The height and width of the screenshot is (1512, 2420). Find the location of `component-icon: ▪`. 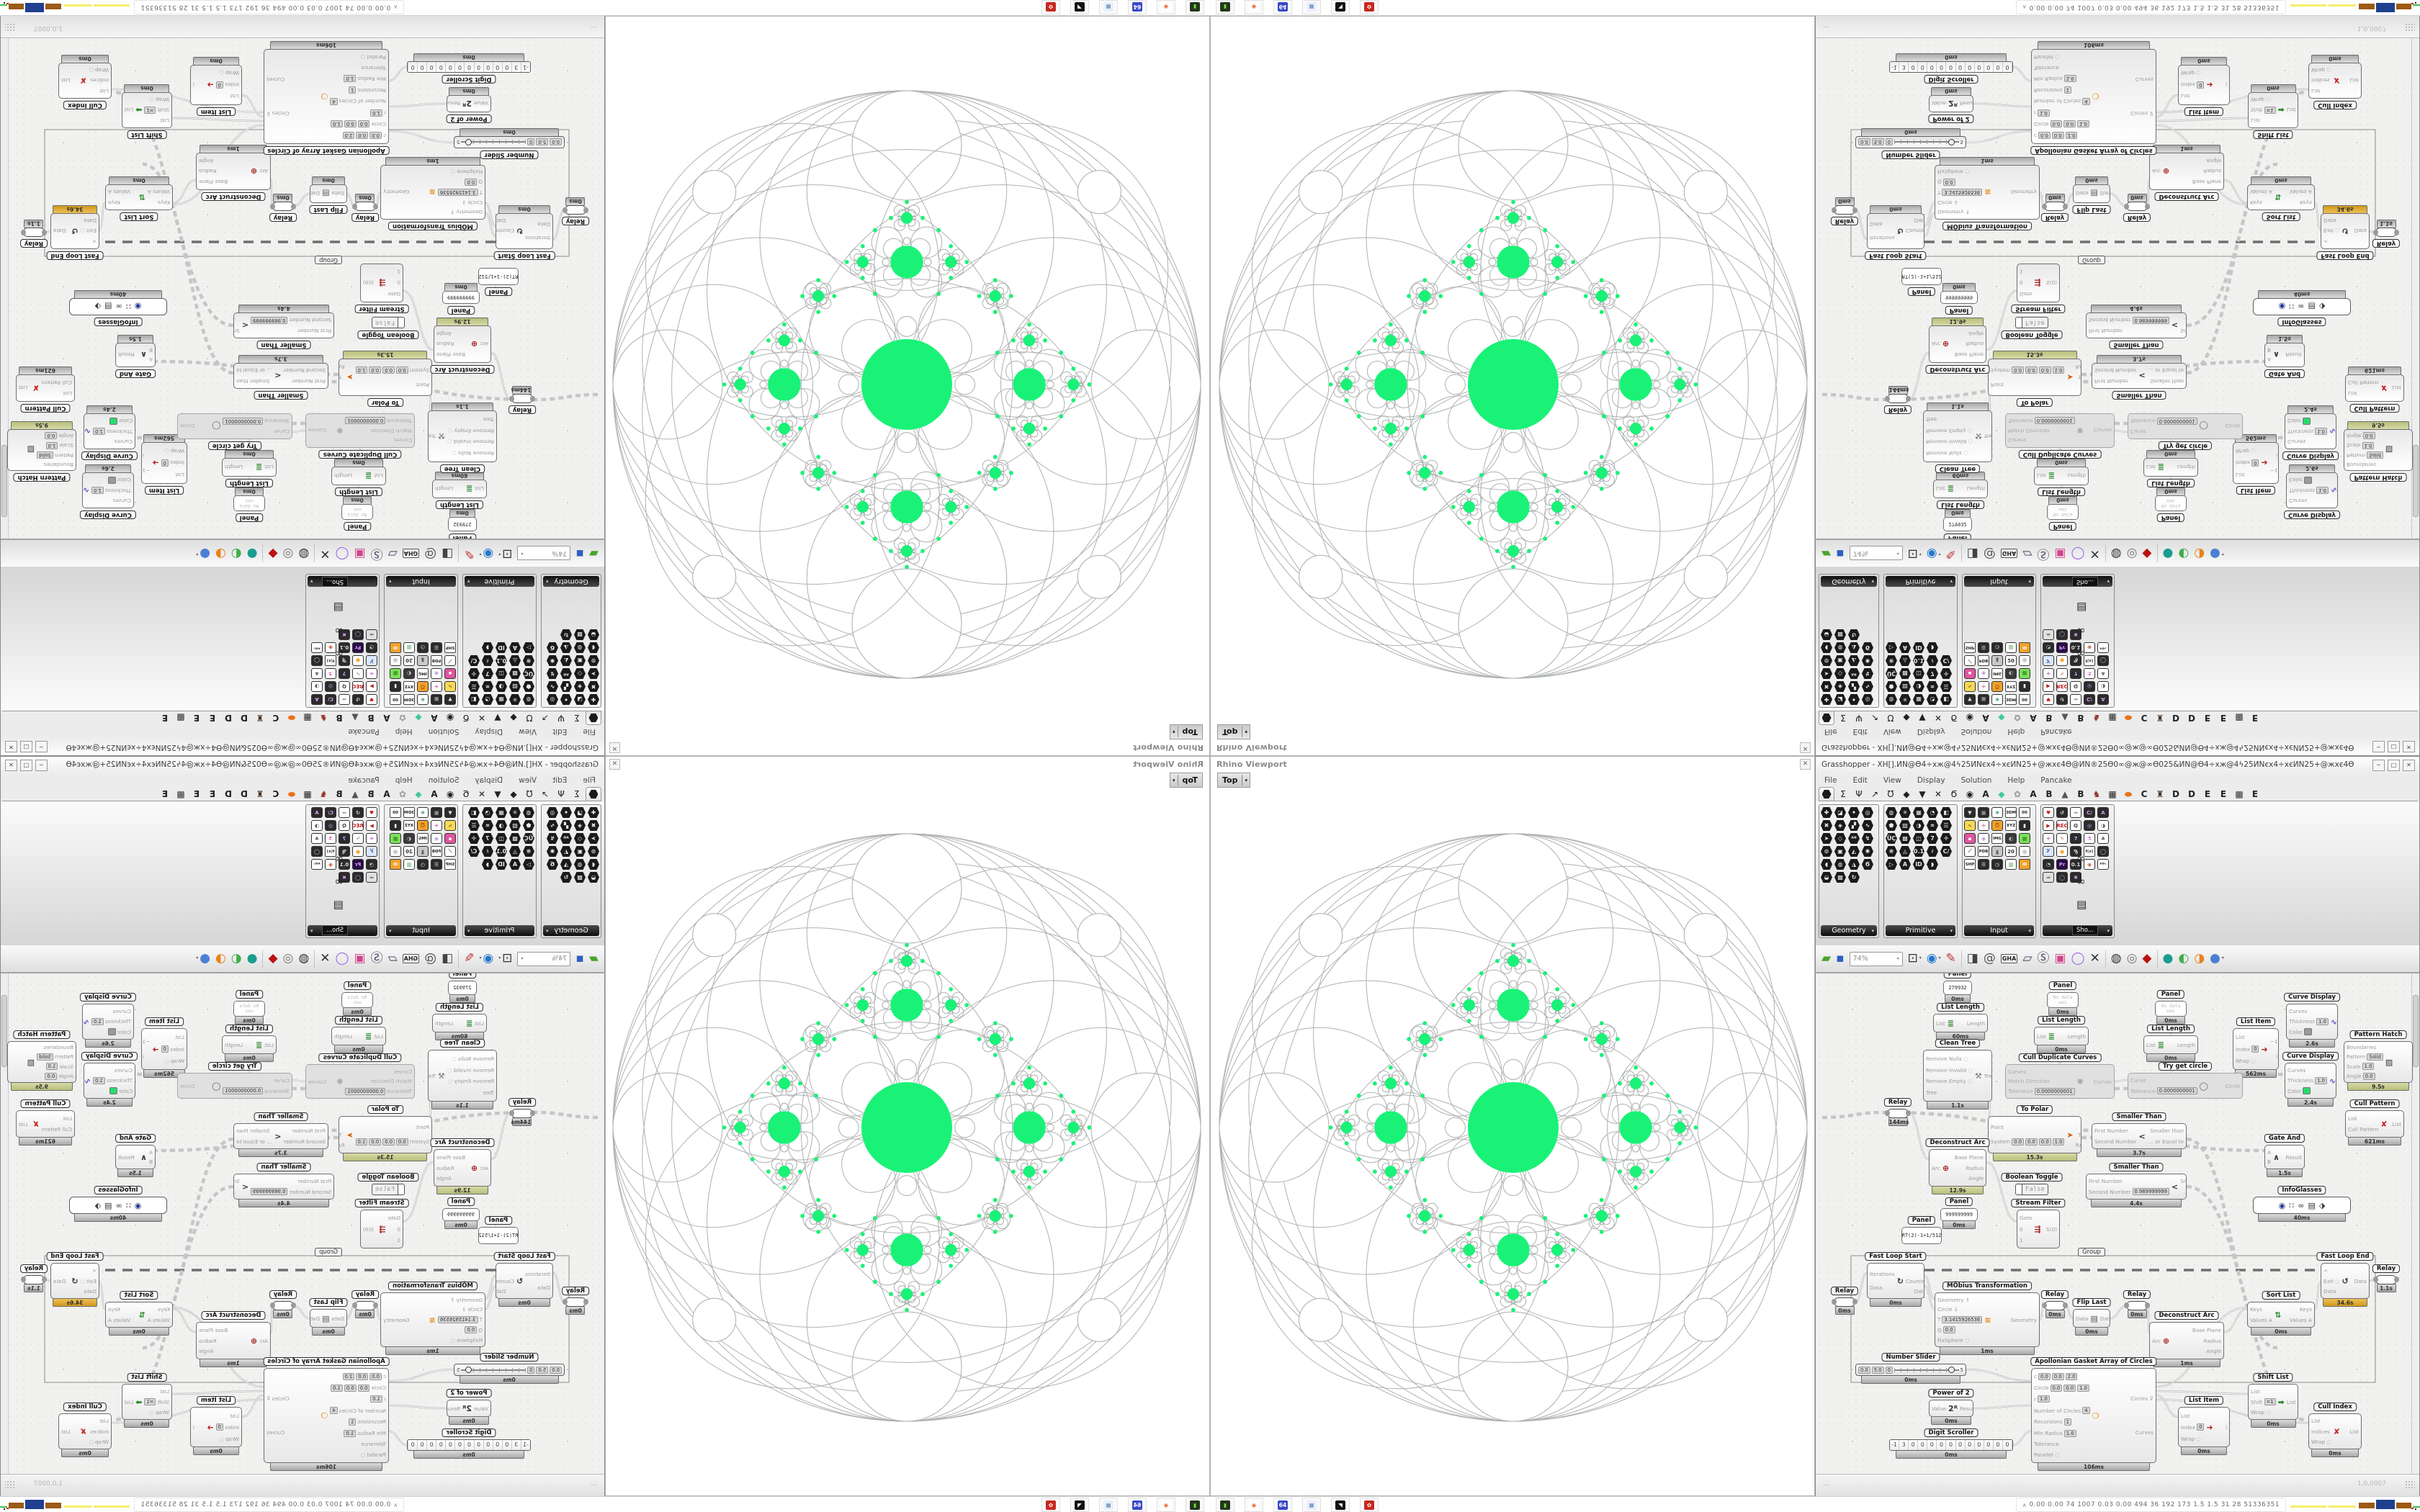

component-icon: ▪ is located at coordinates (1970, 838).